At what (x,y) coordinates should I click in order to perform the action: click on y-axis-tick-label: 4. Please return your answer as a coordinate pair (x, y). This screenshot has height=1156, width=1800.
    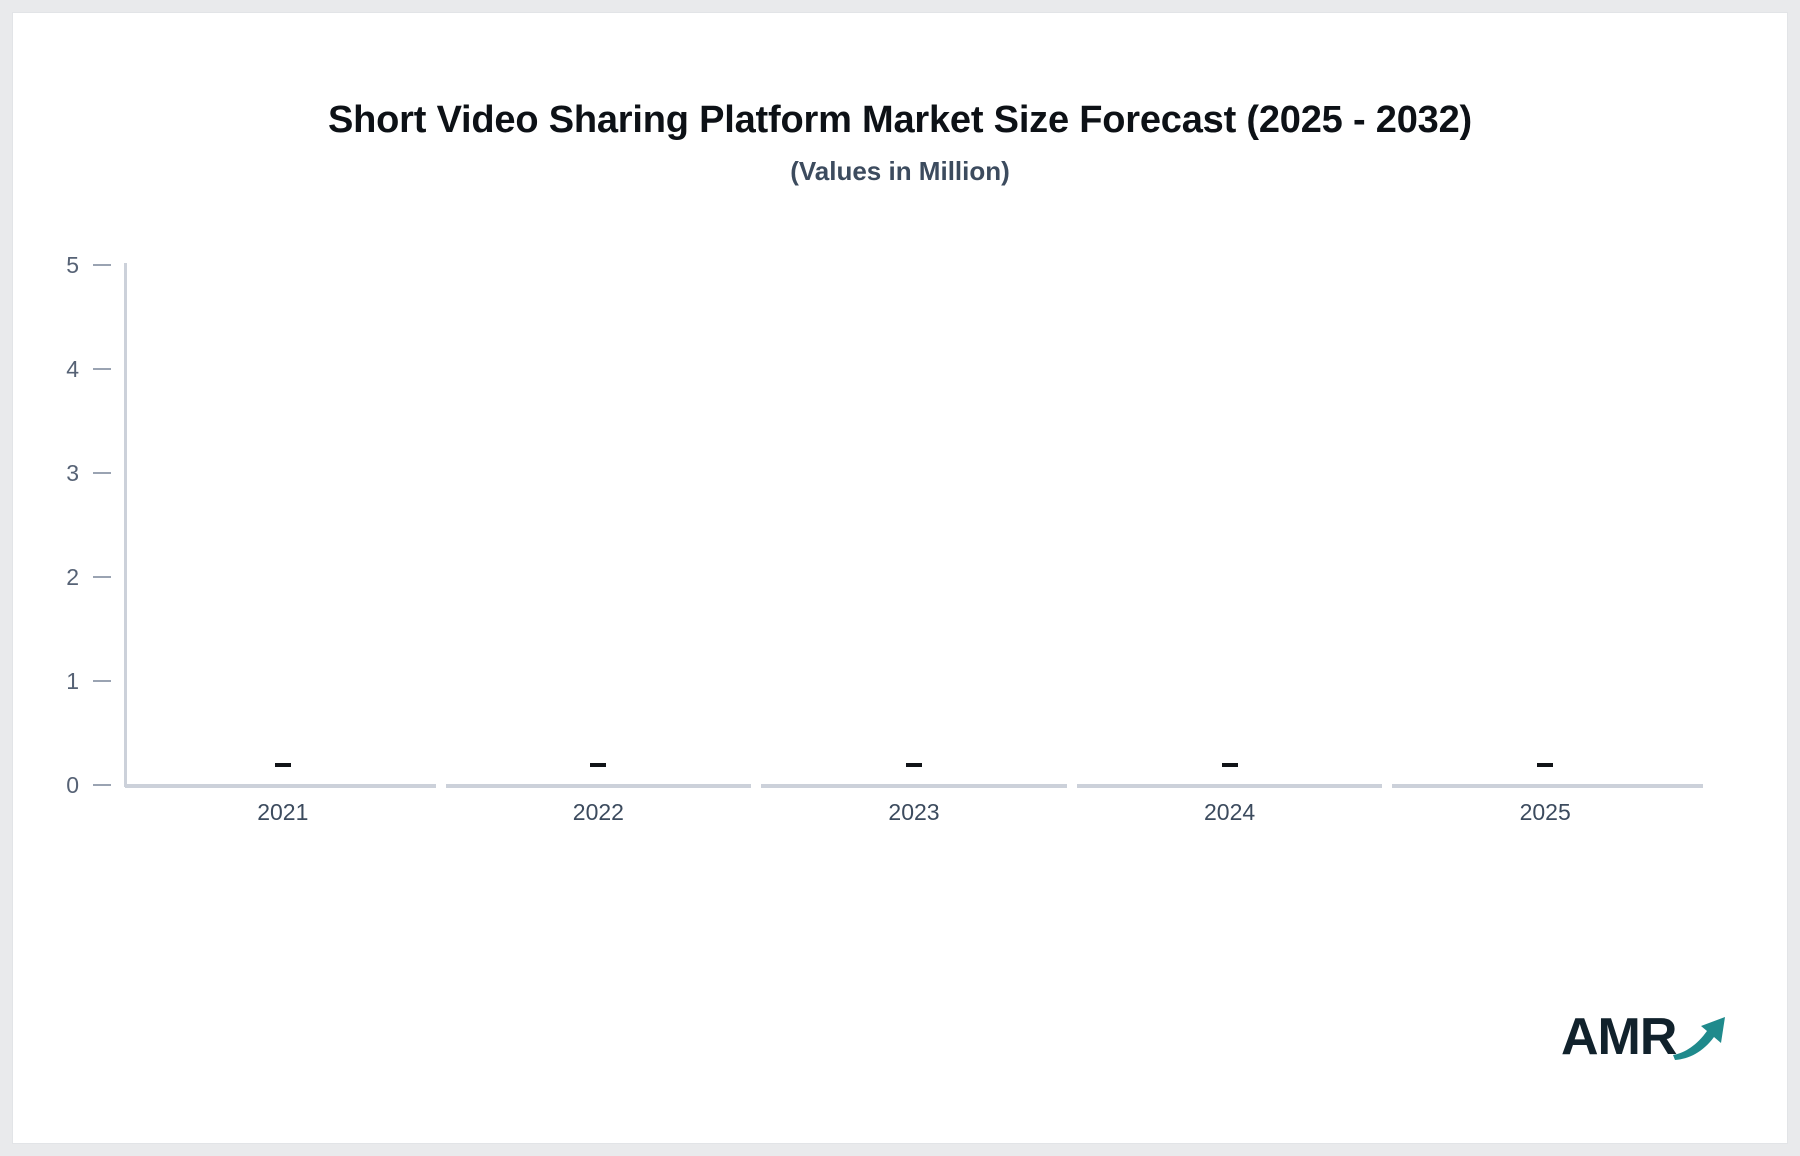
    Looking at the image, I should click on (72, 369).